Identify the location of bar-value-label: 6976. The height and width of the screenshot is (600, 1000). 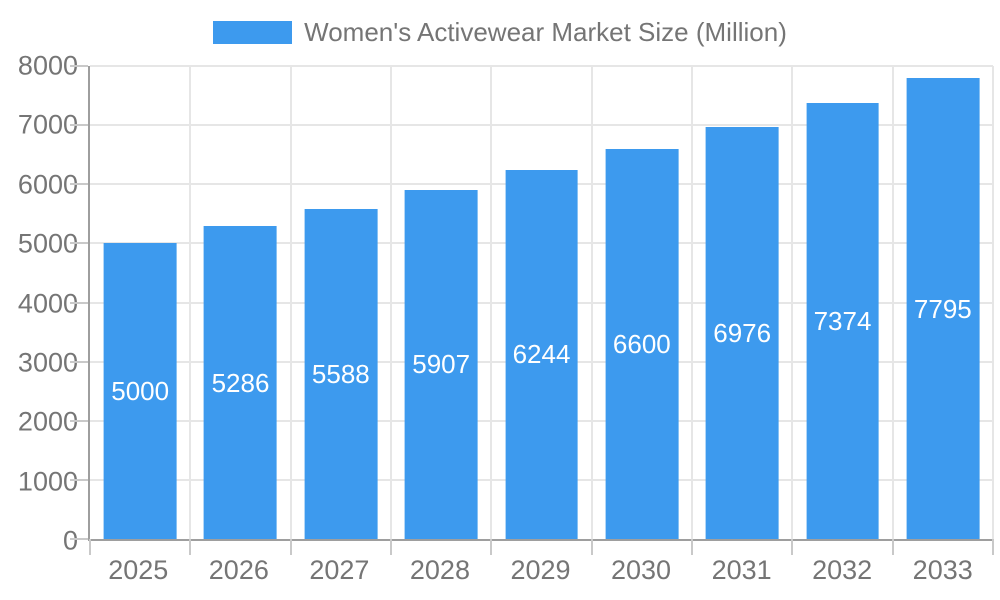
(742, 332).